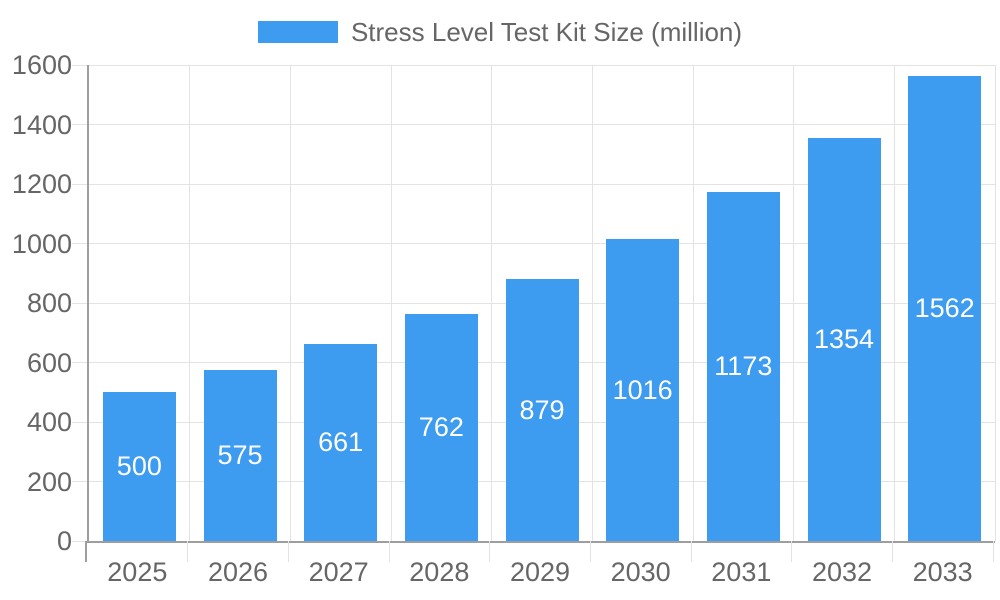 The width and height of the screenshot is (1000, 600). I want to click on y-axis-label: 1400, so click(41, 124).